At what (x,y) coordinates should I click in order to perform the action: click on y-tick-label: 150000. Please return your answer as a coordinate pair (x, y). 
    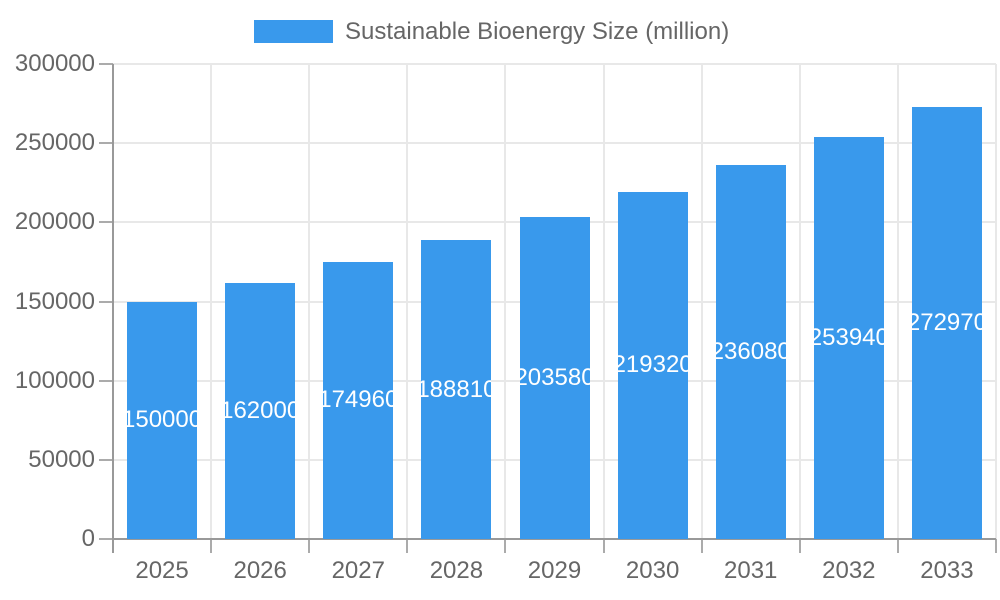
    Looking at the image, I should click on (54, 301).